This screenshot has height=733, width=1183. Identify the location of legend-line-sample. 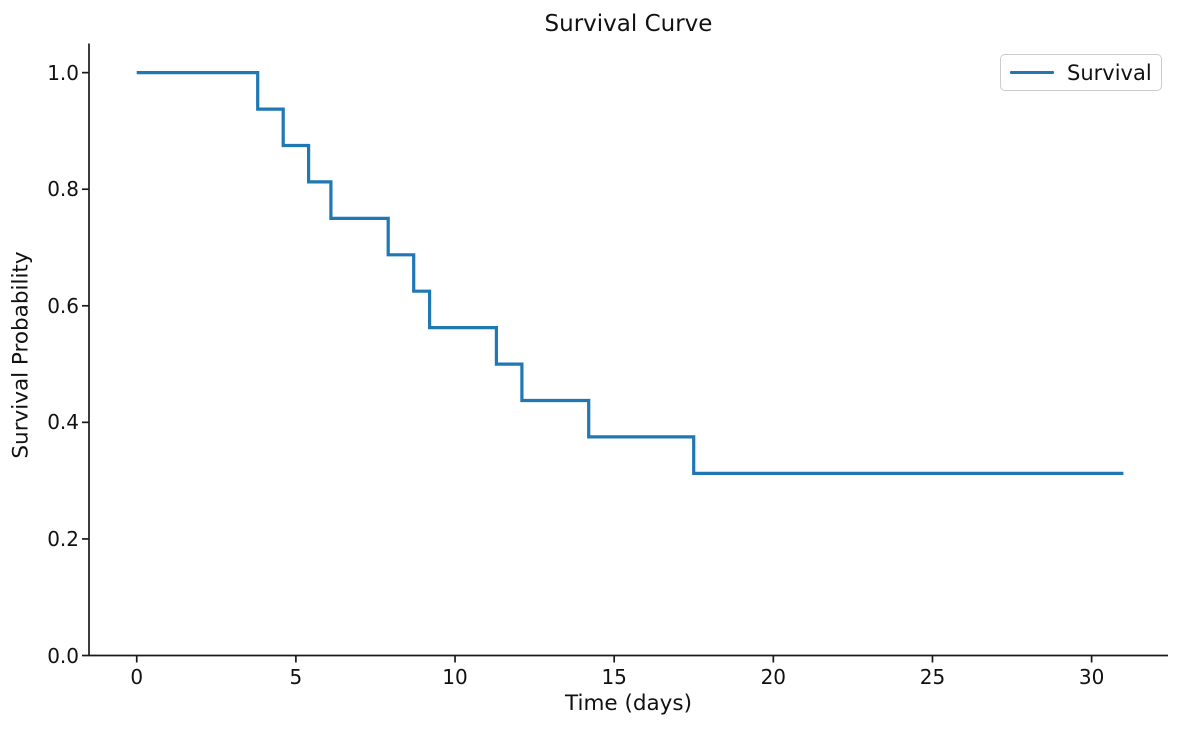
(1032, 72).